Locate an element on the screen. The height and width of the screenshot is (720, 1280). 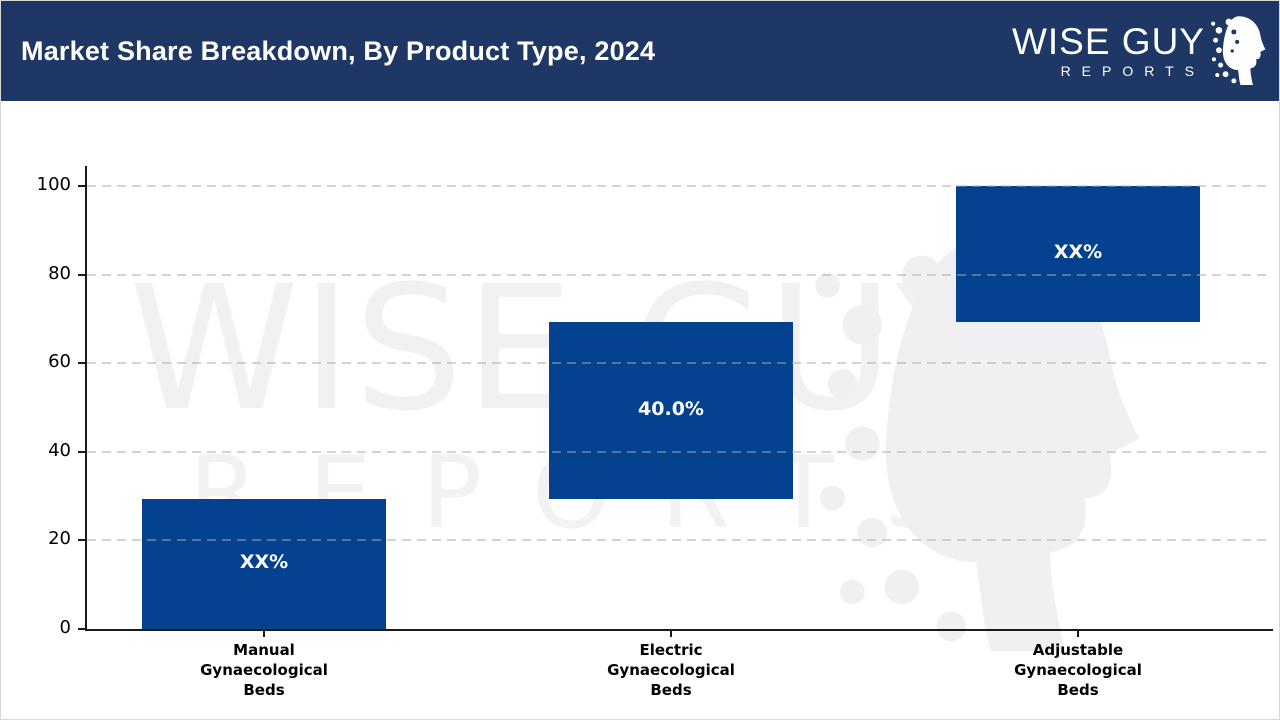
category-label: Electric Gynaecological Beds is located at coordinates (671, 670).